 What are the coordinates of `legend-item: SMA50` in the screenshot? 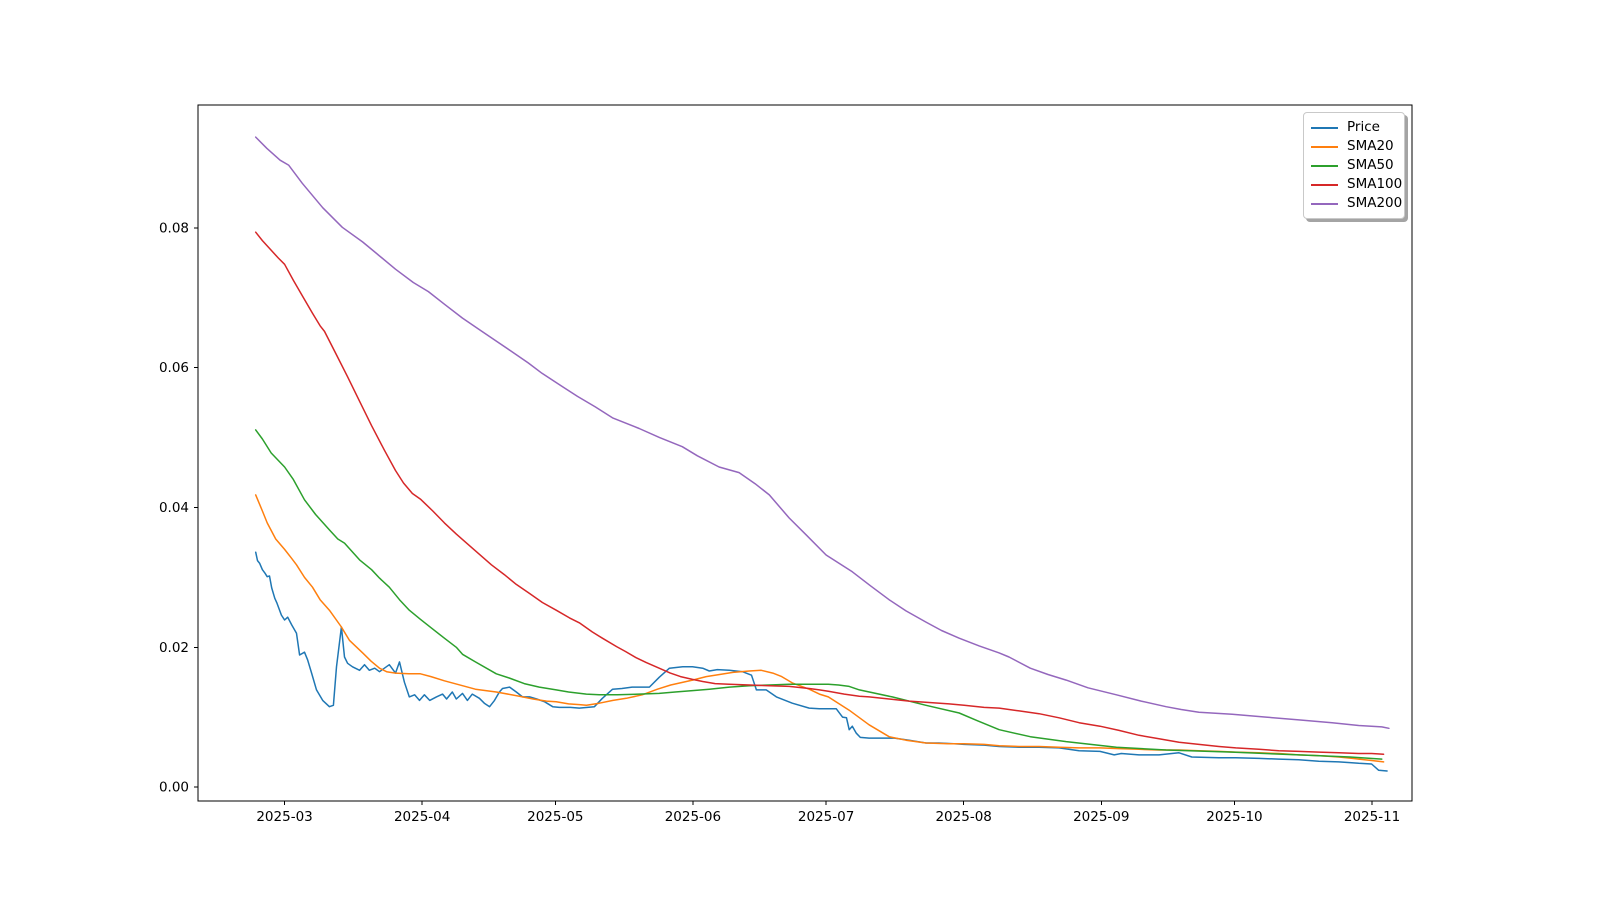 It's located at (1355, 165).